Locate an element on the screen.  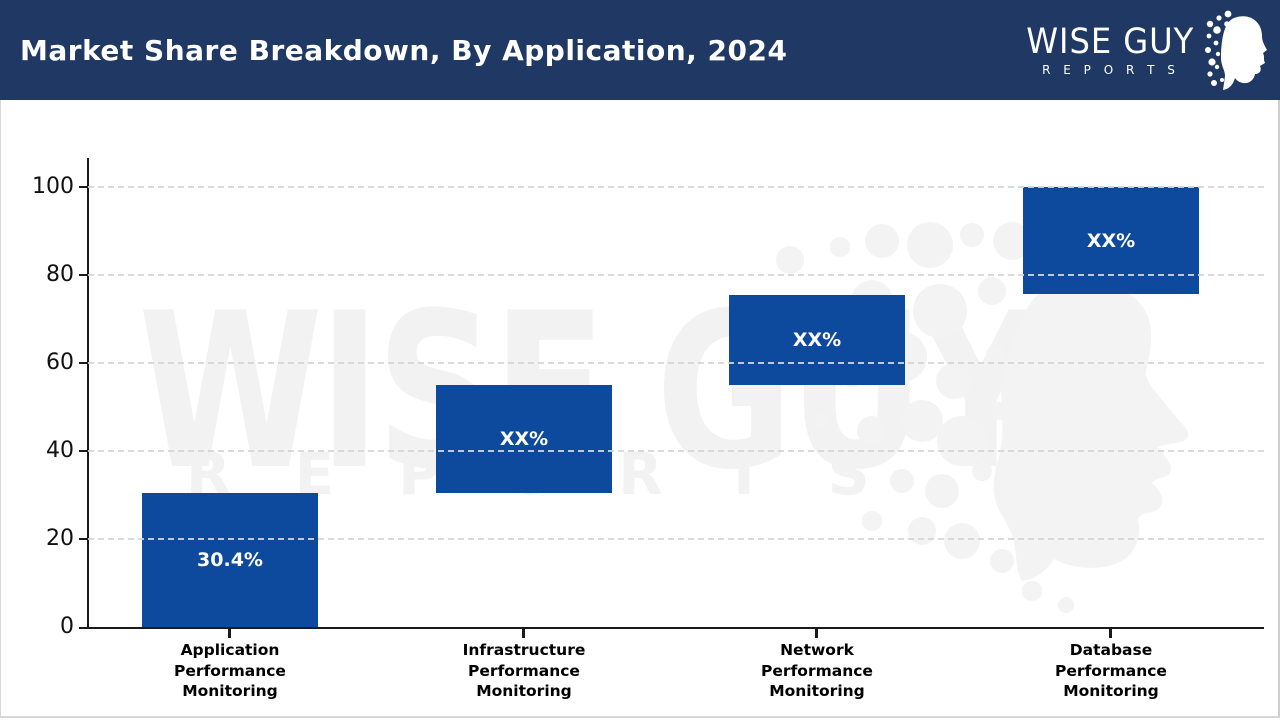
y-tick-label: 40 is located at coordinates (60, 450).